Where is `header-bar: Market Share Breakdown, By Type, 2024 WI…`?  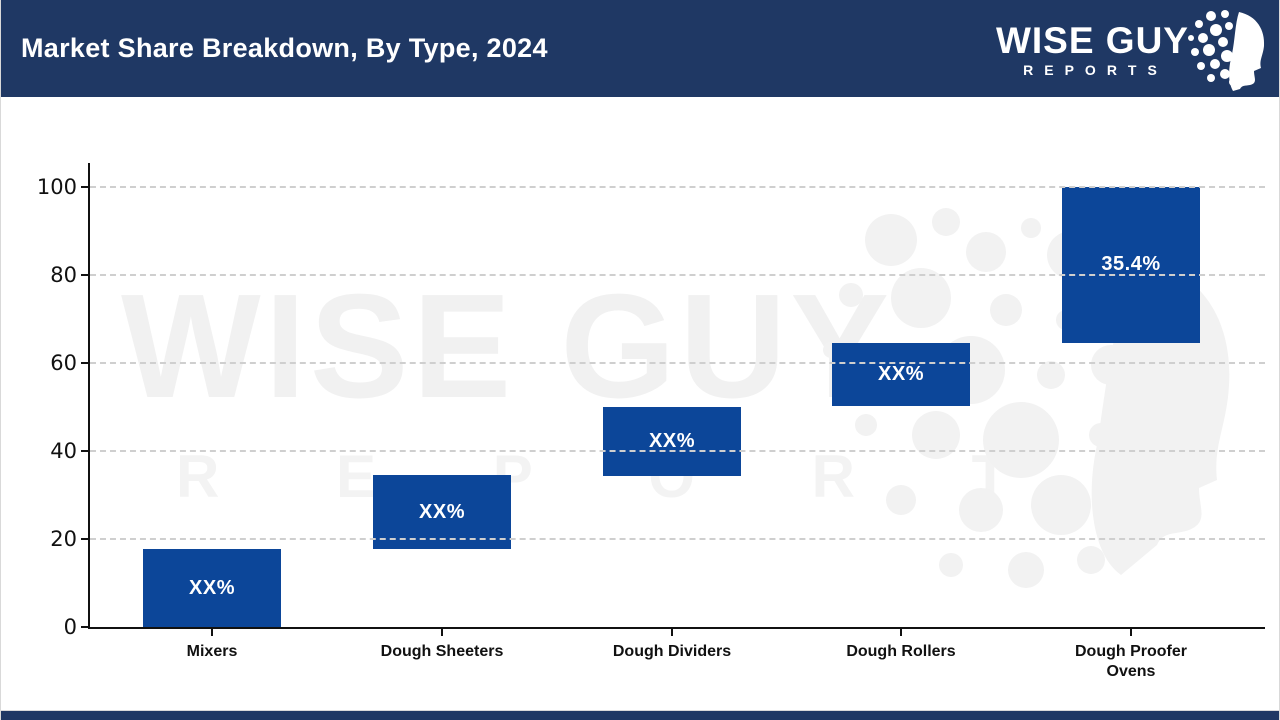 header-bar: Market Share Breakdown, By Type, 2024 WI… is located at coordinates (640, 48).